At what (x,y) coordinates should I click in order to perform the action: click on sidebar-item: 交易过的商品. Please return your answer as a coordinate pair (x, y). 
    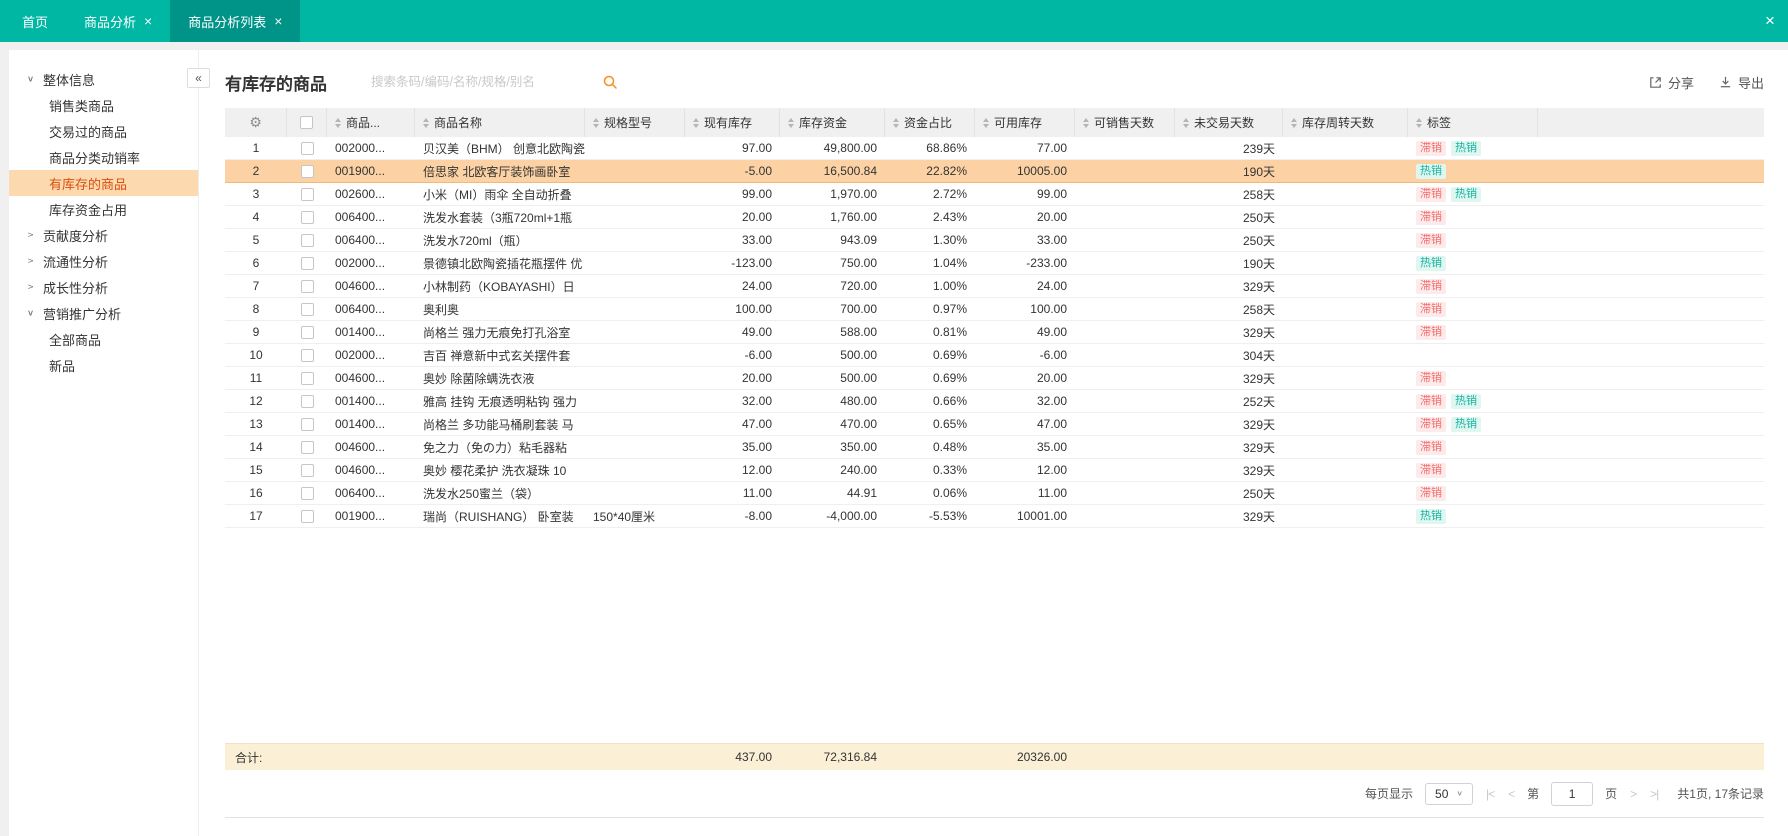
    Looking at the image, I should click on (88, 132).